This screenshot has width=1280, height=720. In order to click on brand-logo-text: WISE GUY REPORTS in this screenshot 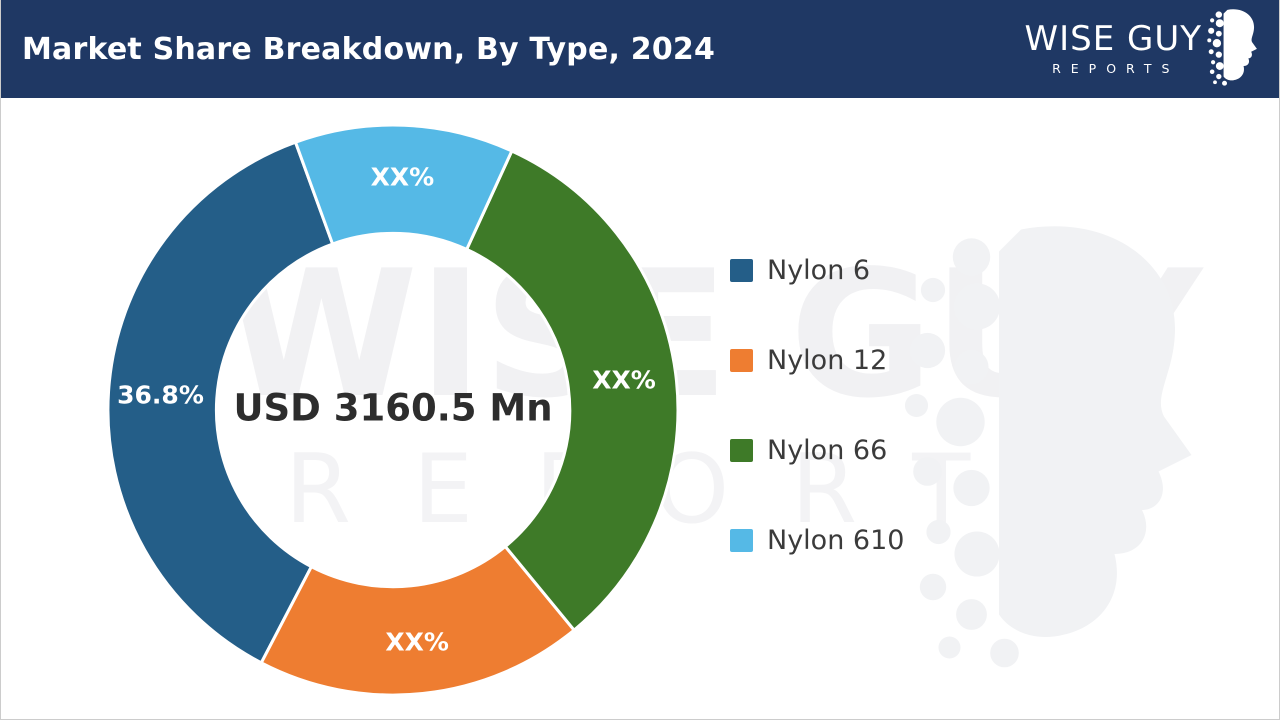, I will do `click(1113, 49)`.